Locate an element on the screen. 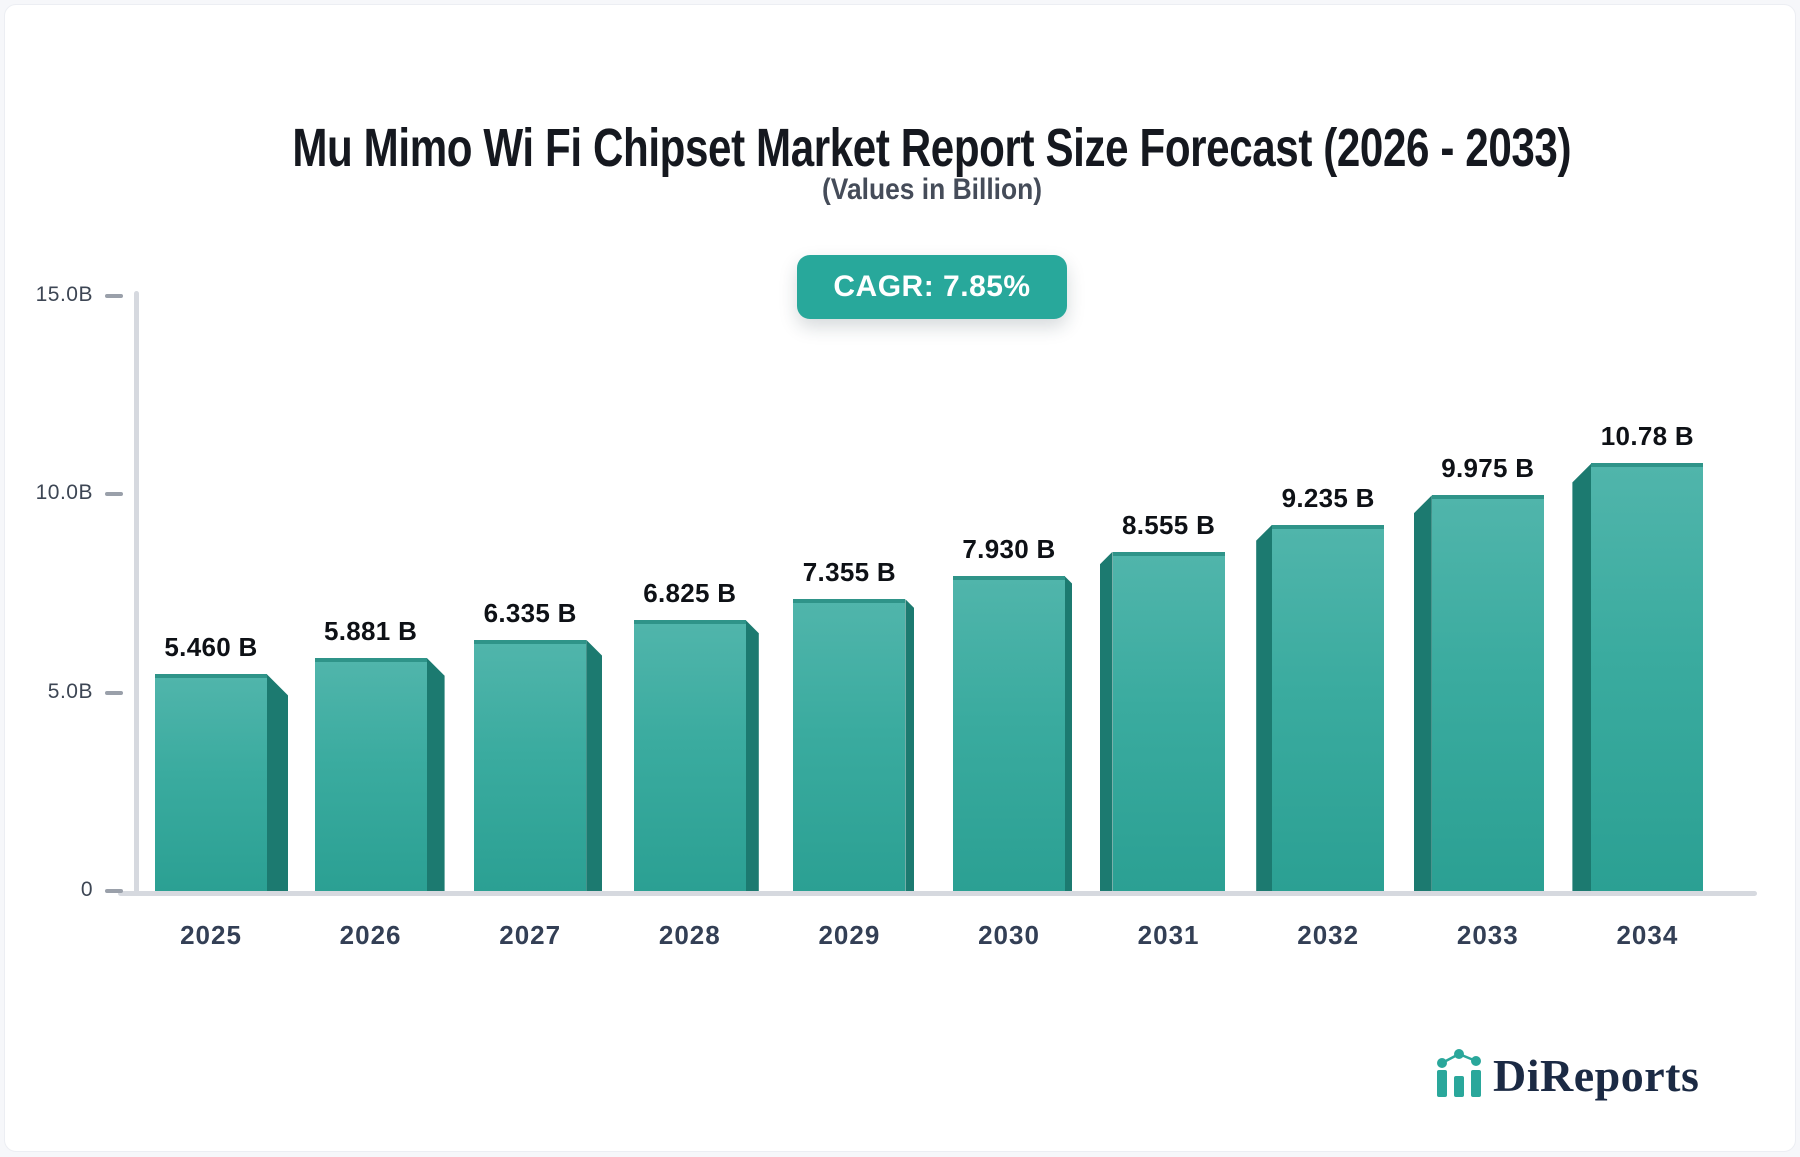  x-axis-baseline is located at coordinates (937, 893).